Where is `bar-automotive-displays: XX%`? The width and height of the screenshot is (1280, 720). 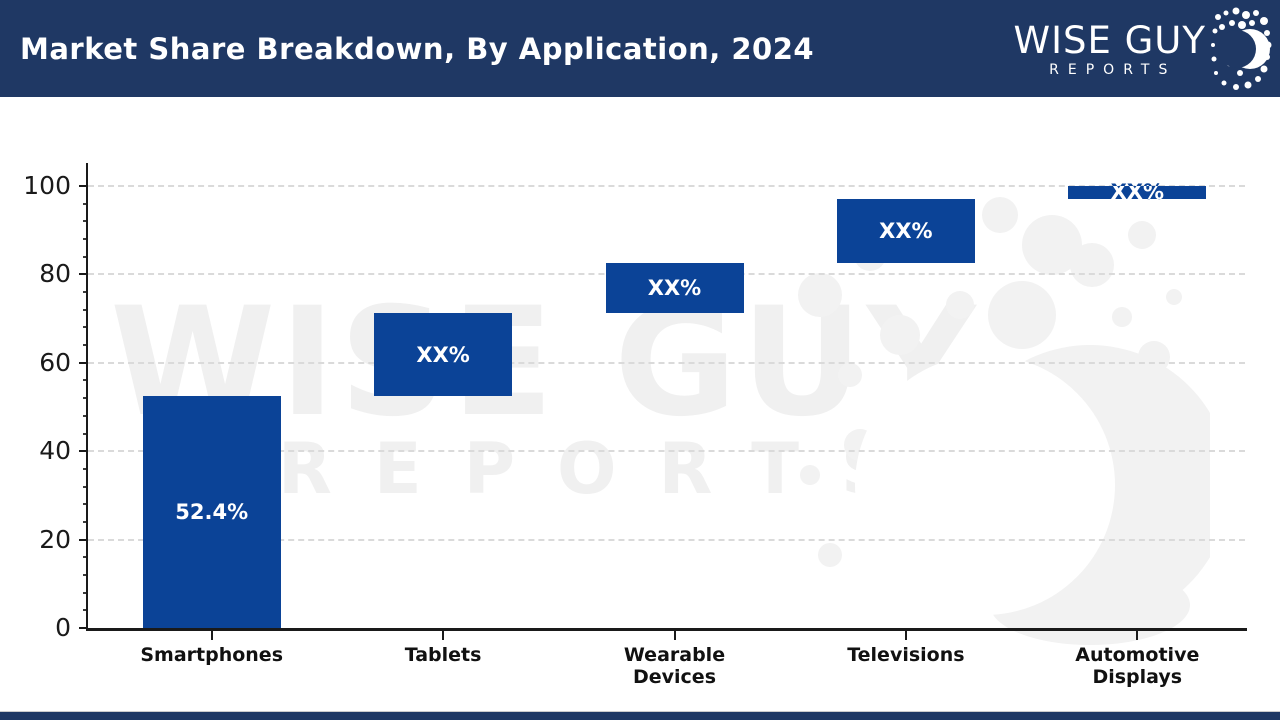 bar-automotive-displays: XX% is located at coordinates (1137, 193).